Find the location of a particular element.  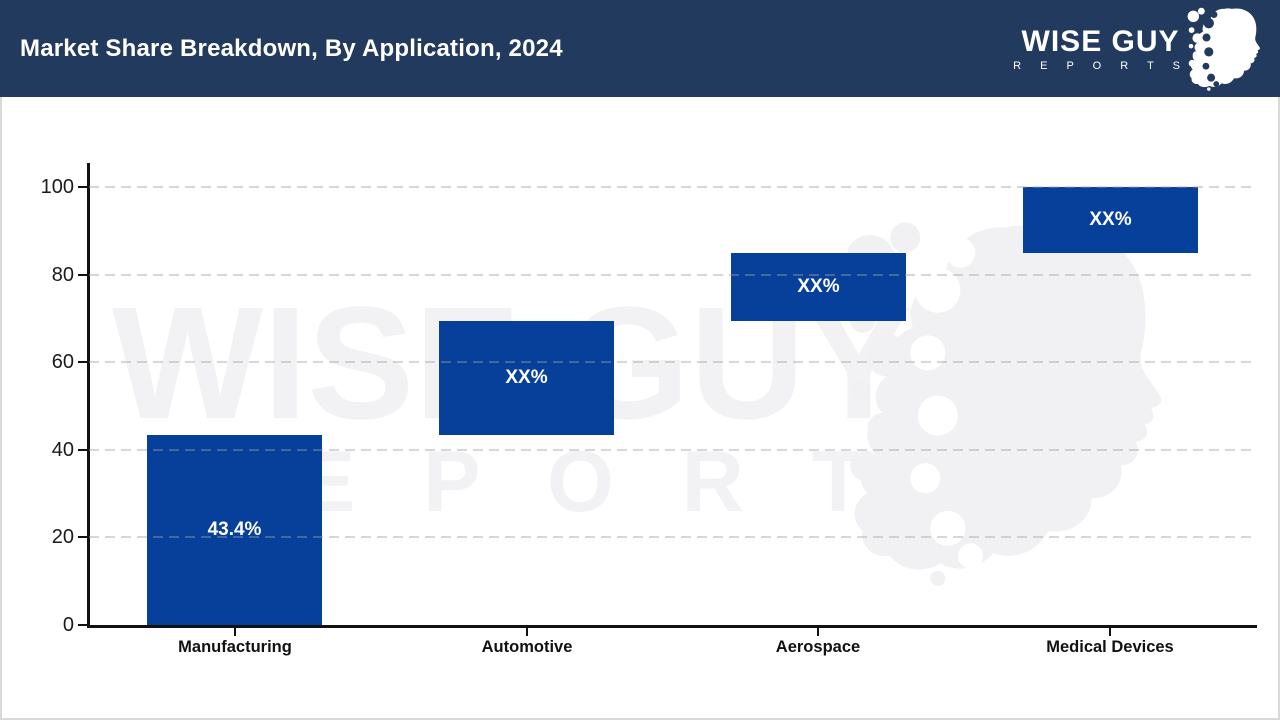

logo-subname: R E P O R T S is located at coordinates (1100, 65).